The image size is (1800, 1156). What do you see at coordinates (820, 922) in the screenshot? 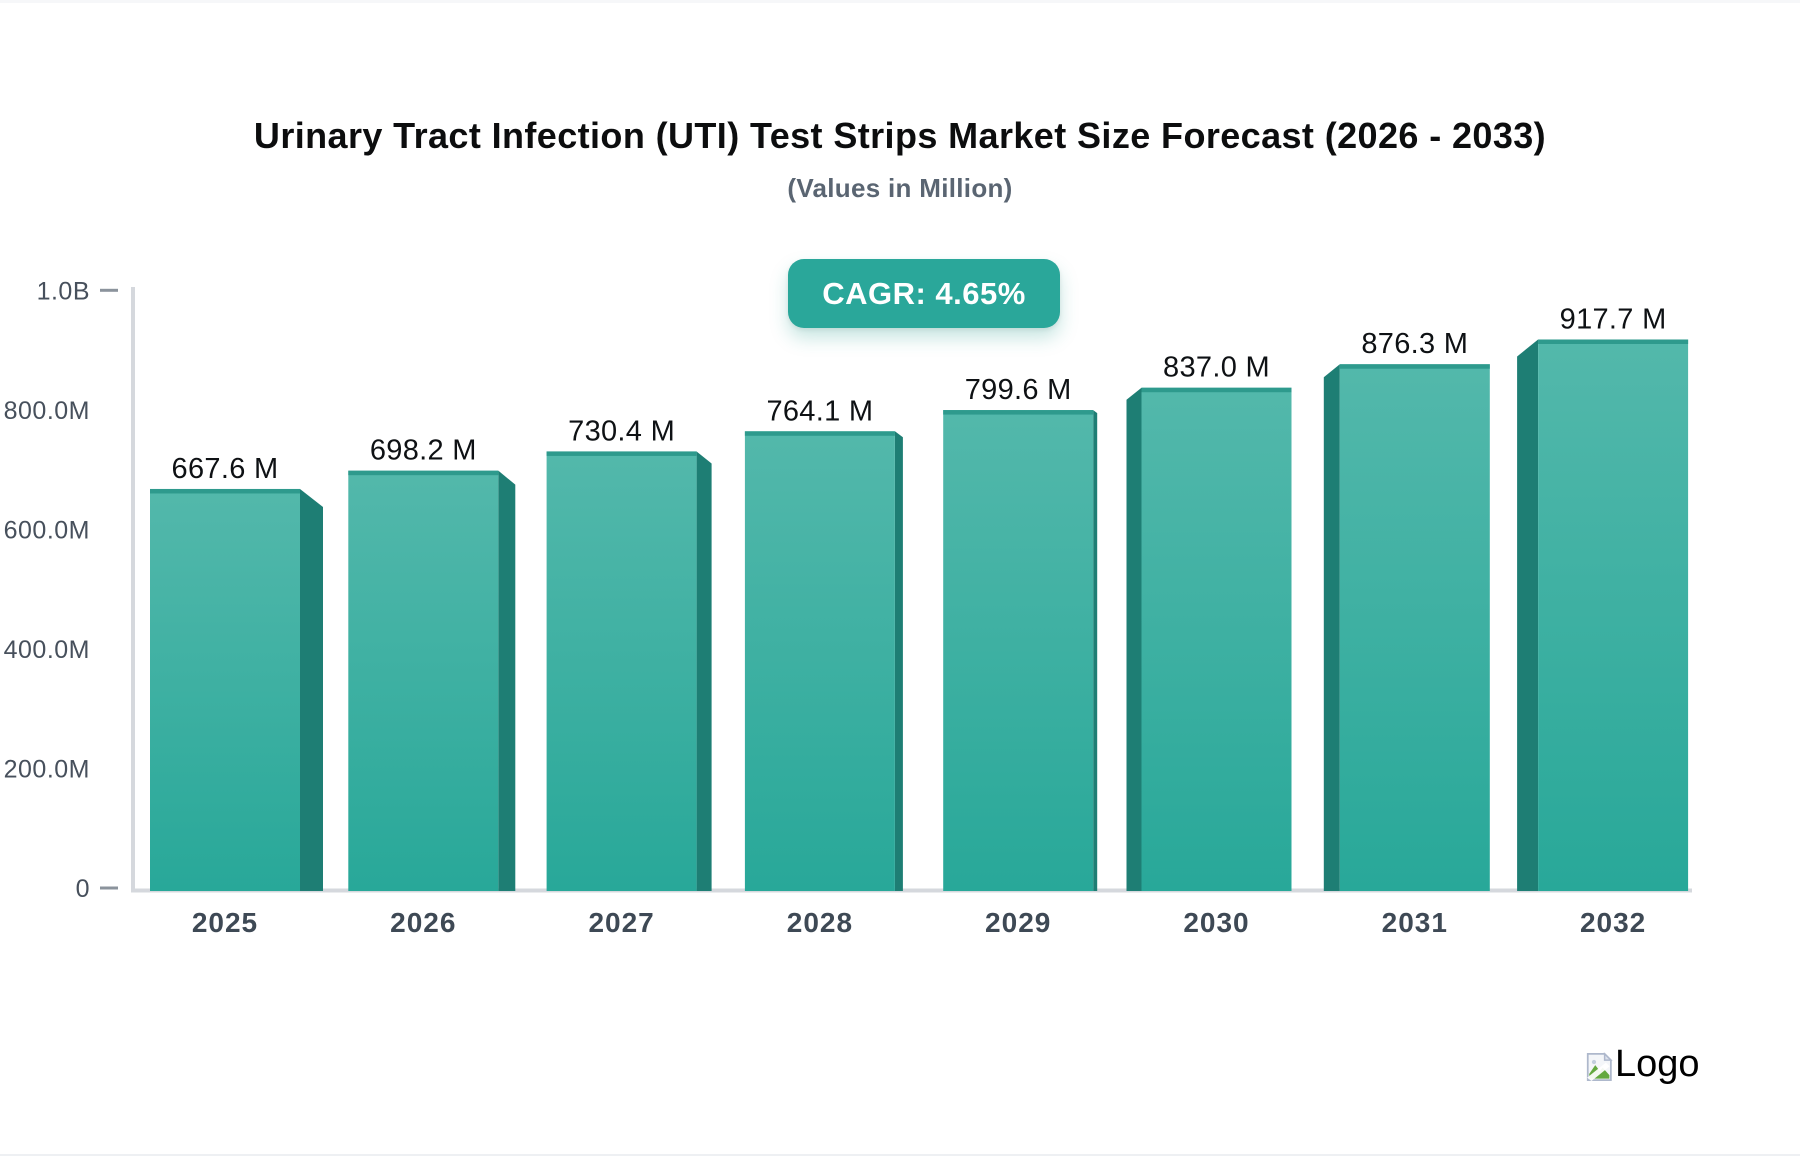
I see `x-axis-label: 2028` at bounding box center [820, 922].